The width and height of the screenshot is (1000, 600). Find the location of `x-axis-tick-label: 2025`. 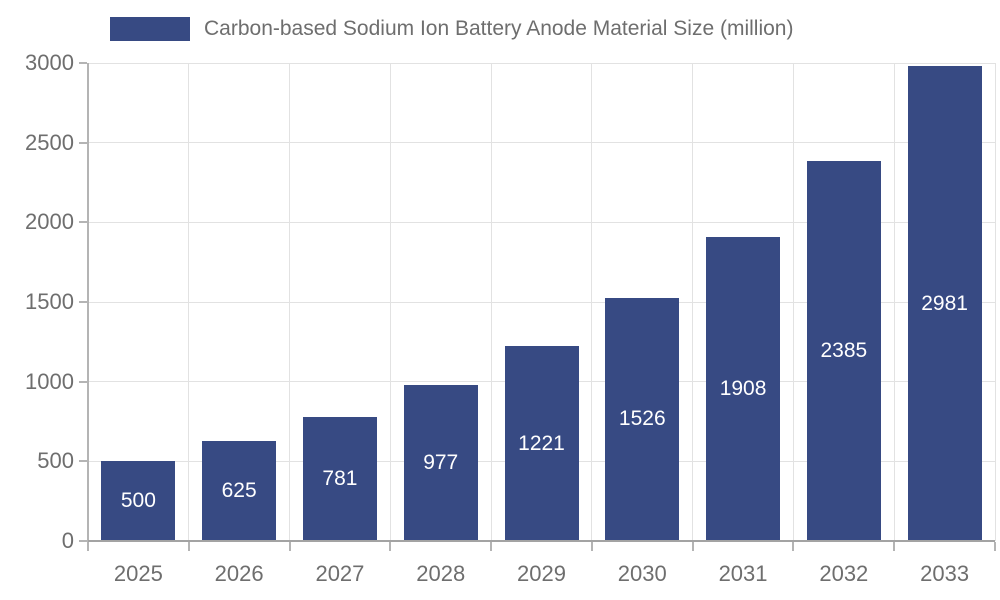

x-axis-tick-label: 2025 is located at coordinates (138, 573).